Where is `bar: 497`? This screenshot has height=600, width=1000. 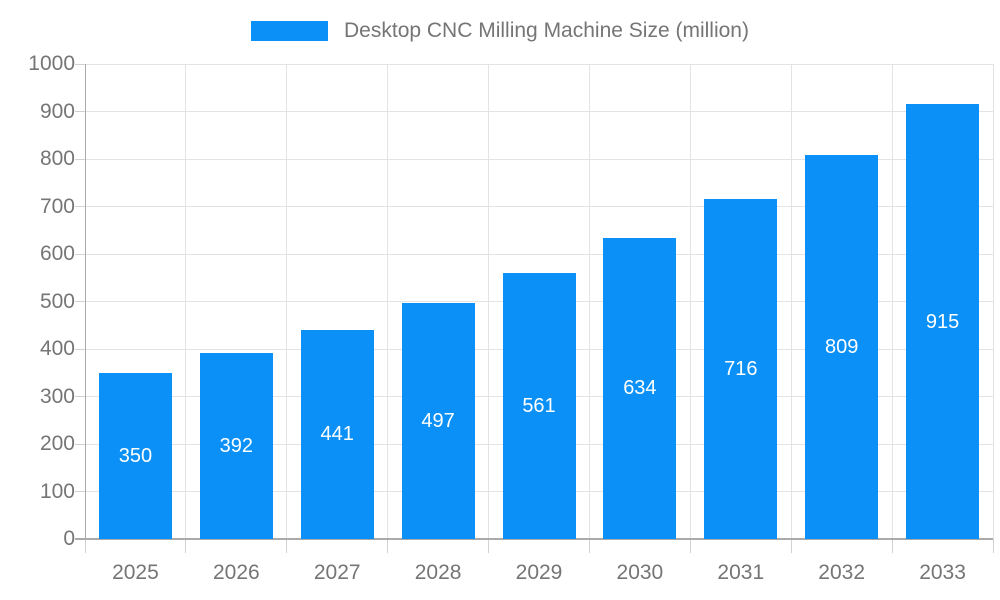
bar: 497 is located at coordinates (438, 420).